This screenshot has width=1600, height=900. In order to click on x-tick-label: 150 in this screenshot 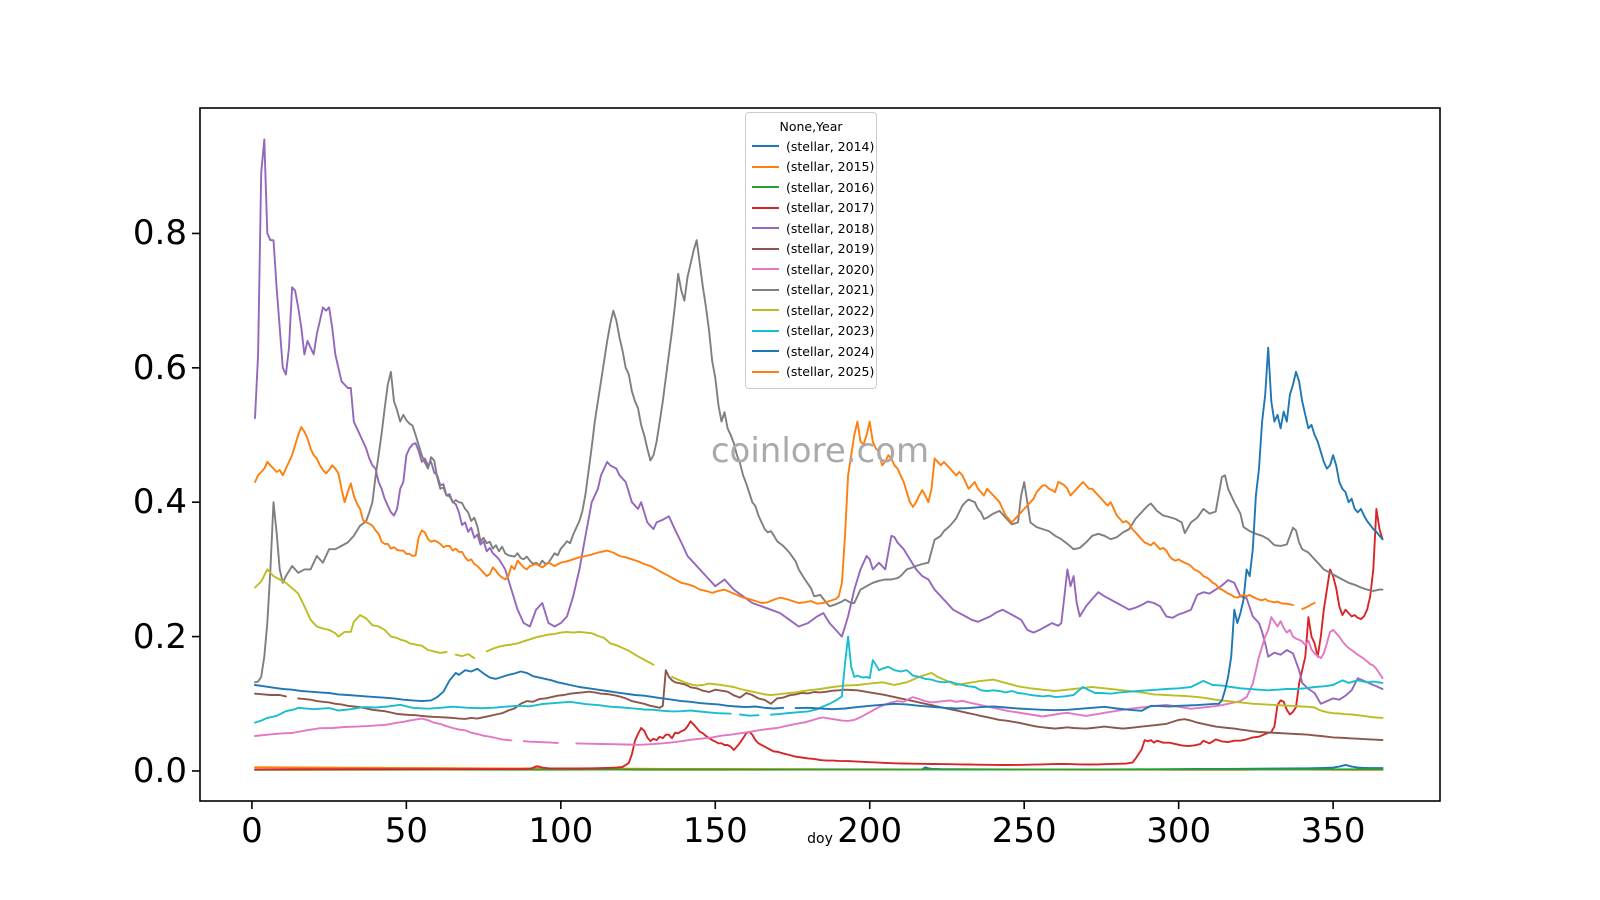, I will do `click(715, 831)`.